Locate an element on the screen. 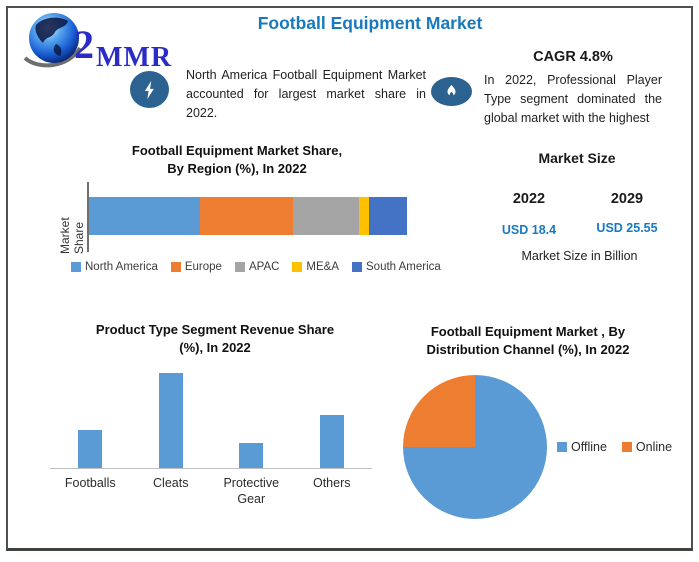 The image size is (699, 562). legend-item-offline: Offline is located at coordinates (582, 447).